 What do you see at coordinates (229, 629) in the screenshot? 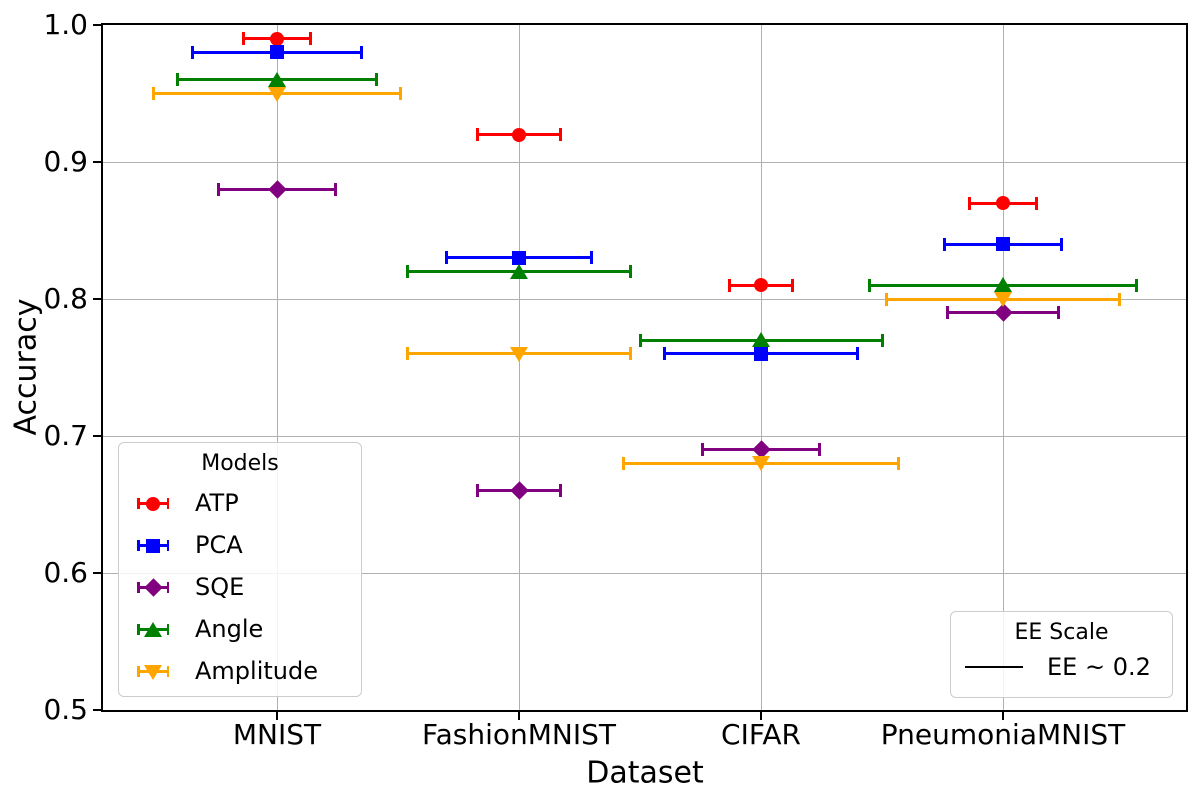
I see `legend-item-label: Angle` at bounding box center [229, 629].